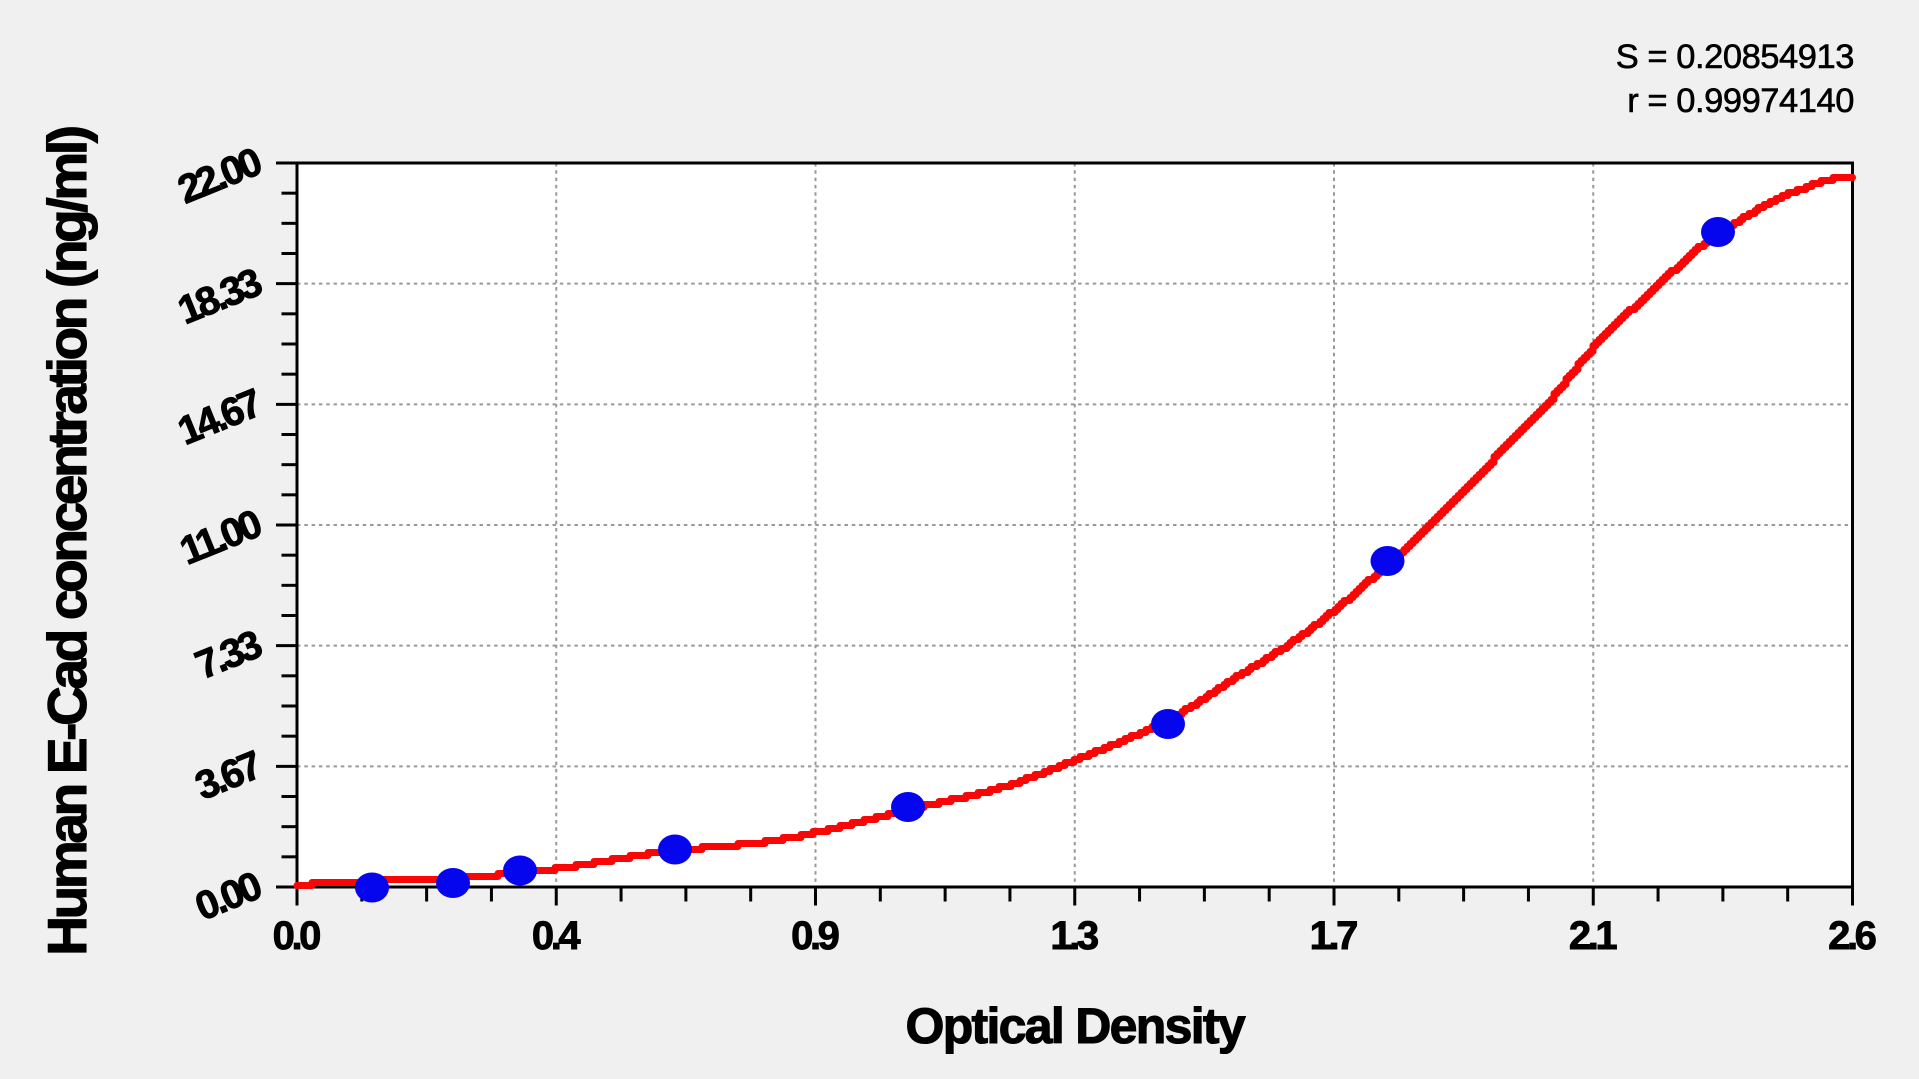 Image resolution: width=1919 pixels, height=1079 pixels. What do you see at coordinates (1074, 936) in the screenshot?
I see `svg-text: 1.3` at bounding box center [1074, 936].